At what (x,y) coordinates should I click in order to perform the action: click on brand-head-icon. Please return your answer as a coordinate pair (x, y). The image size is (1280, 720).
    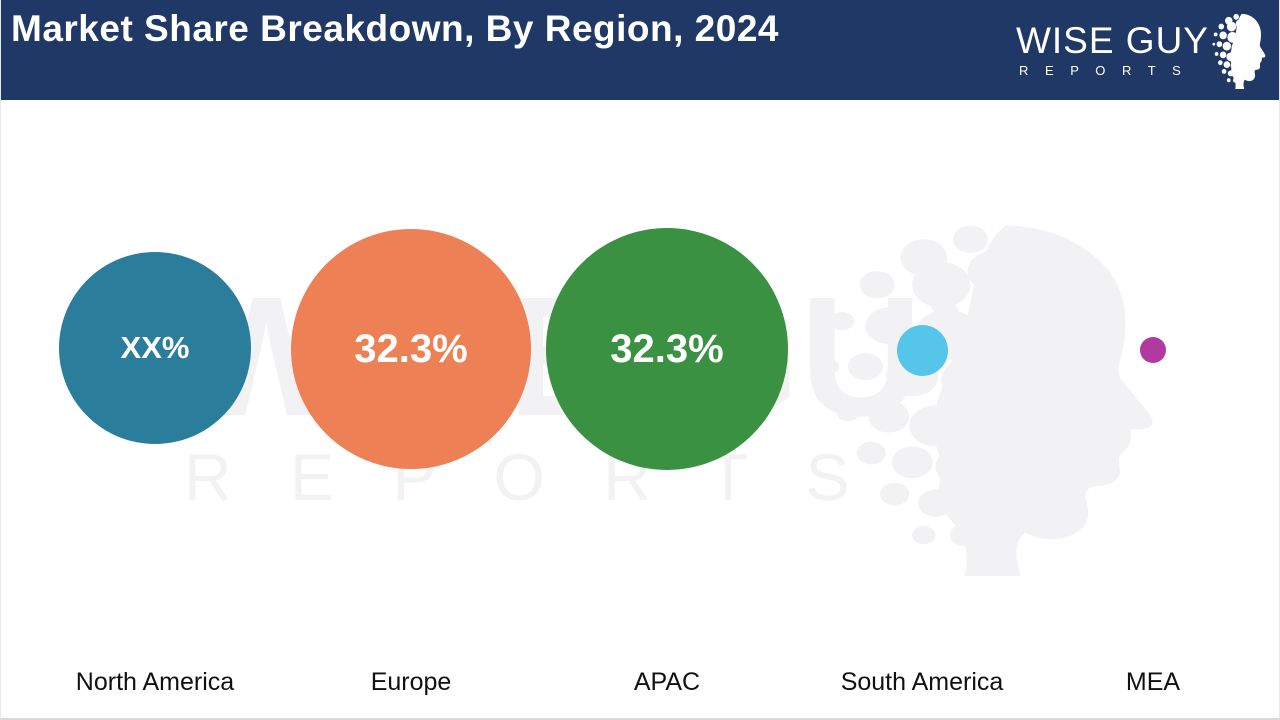
    Looking at the image, I should click on (1239, 51).